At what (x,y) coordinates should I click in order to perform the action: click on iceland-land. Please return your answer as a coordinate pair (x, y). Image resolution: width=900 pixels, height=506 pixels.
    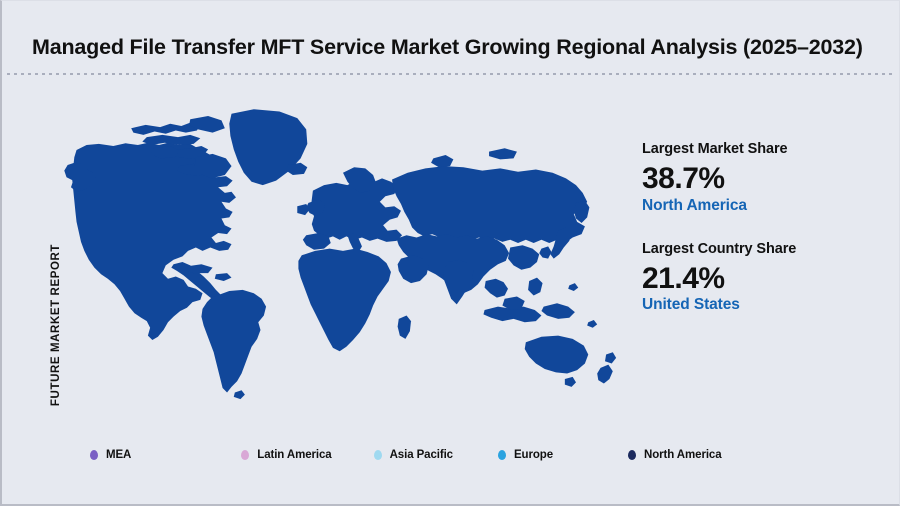
    Looking at the image, I should click on (297, 169).